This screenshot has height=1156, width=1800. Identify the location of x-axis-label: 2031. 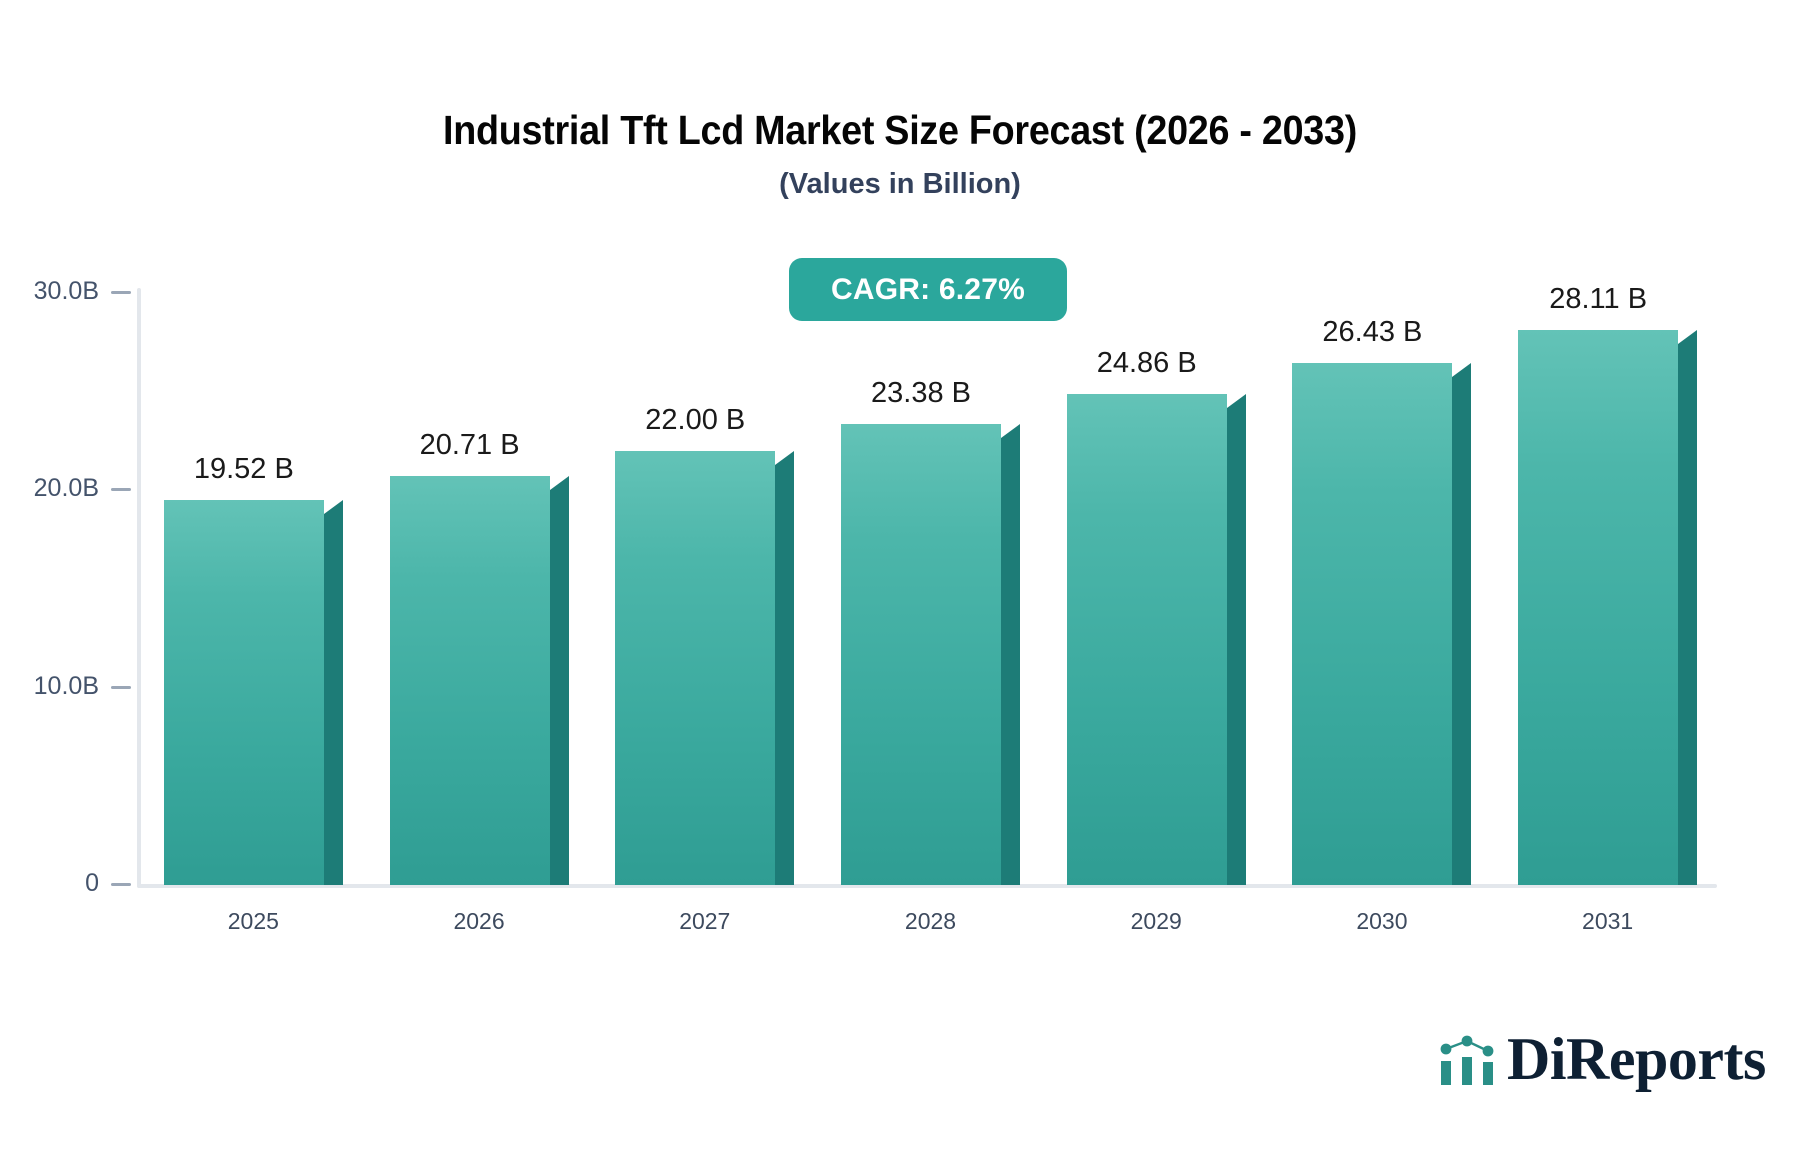
(1608, 921).